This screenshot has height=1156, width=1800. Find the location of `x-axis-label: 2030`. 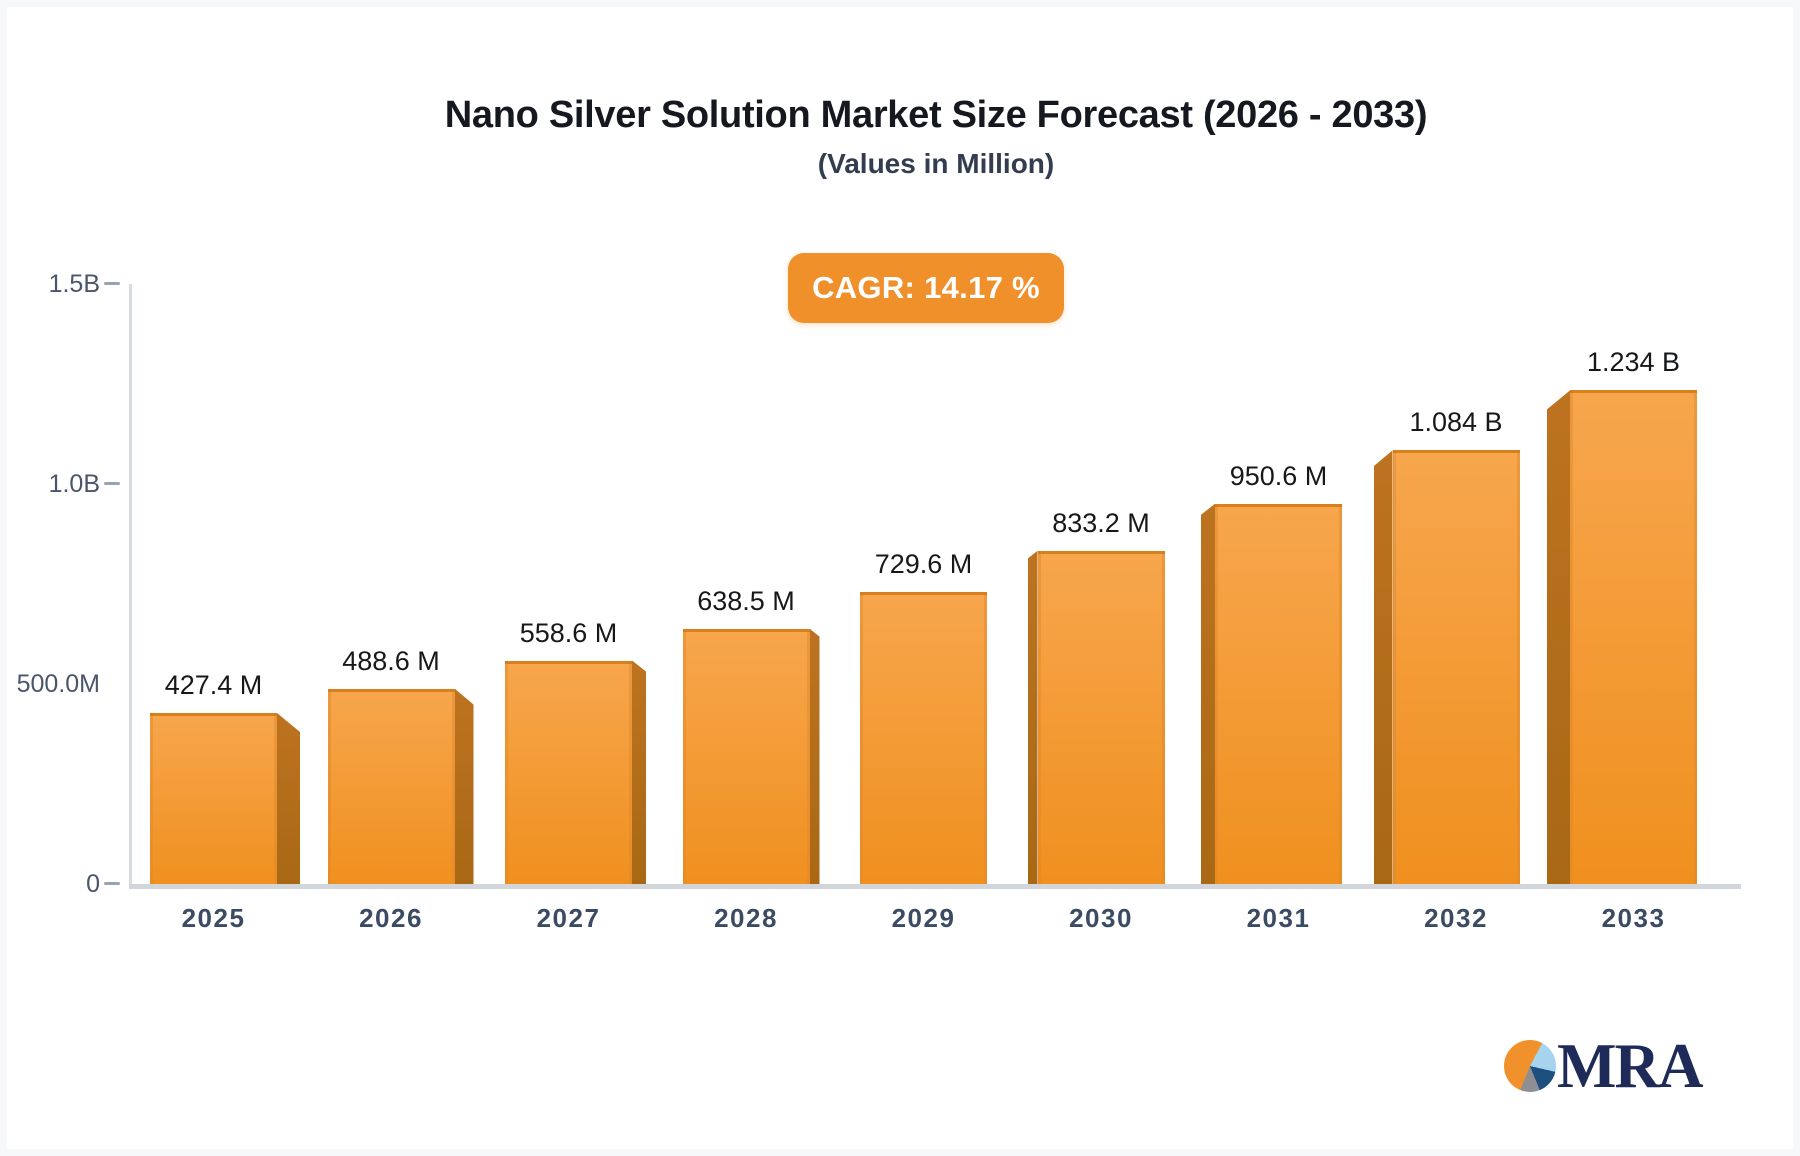

x-axis-label: 2030 is located at coordinates (1101, 918).